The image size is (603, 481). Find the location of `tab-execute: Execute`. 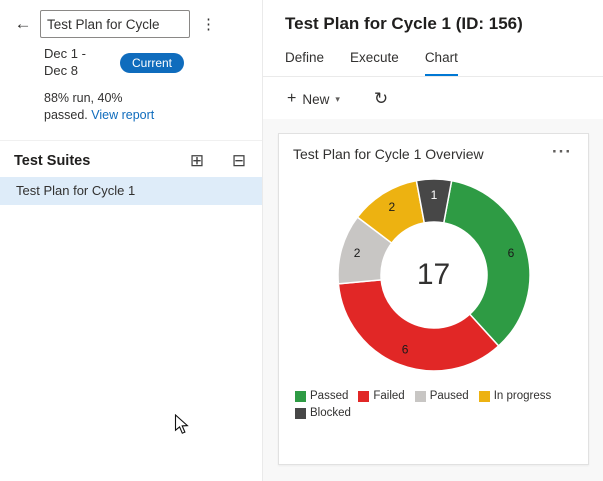

tab-execute: Execute is located at coordinates (374, 57).